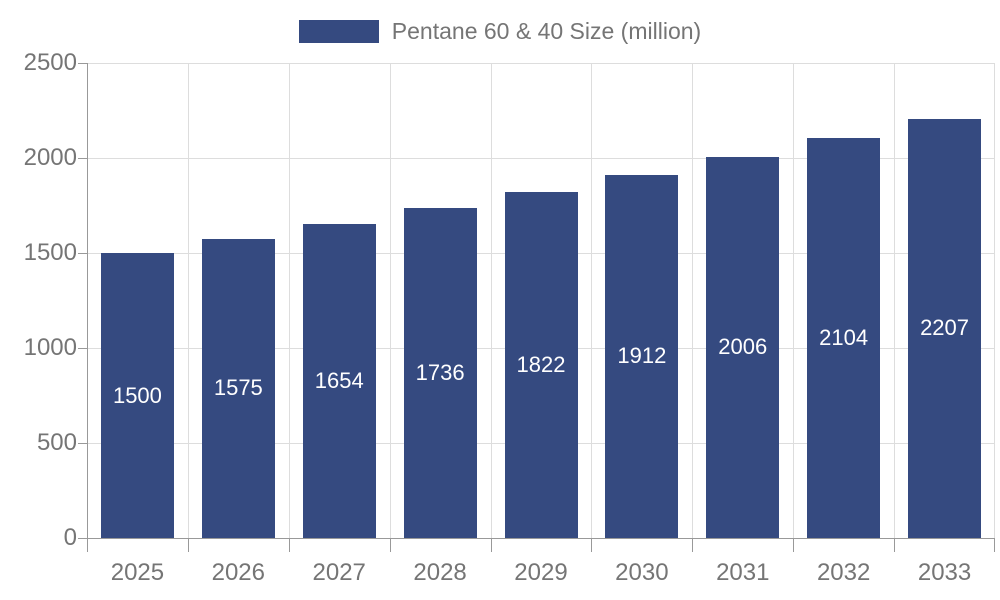 The image size is (1000, 600). I want to click on bar-2026: 1575, so click(238, 388).